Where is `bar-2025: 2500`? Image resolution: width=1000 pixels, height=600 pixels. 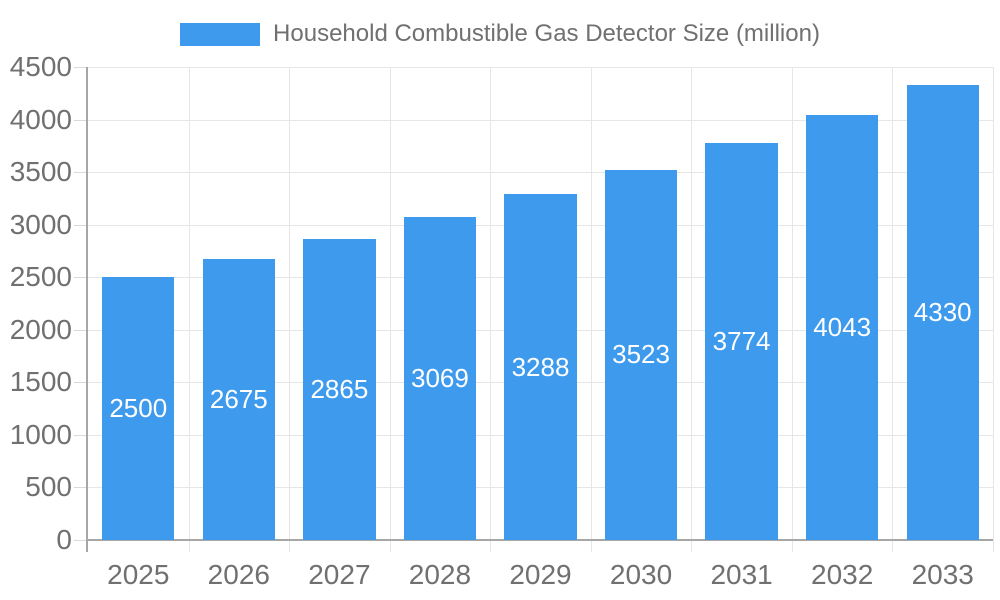 bar-2025: 2500 is located at coordinates (138, 408).